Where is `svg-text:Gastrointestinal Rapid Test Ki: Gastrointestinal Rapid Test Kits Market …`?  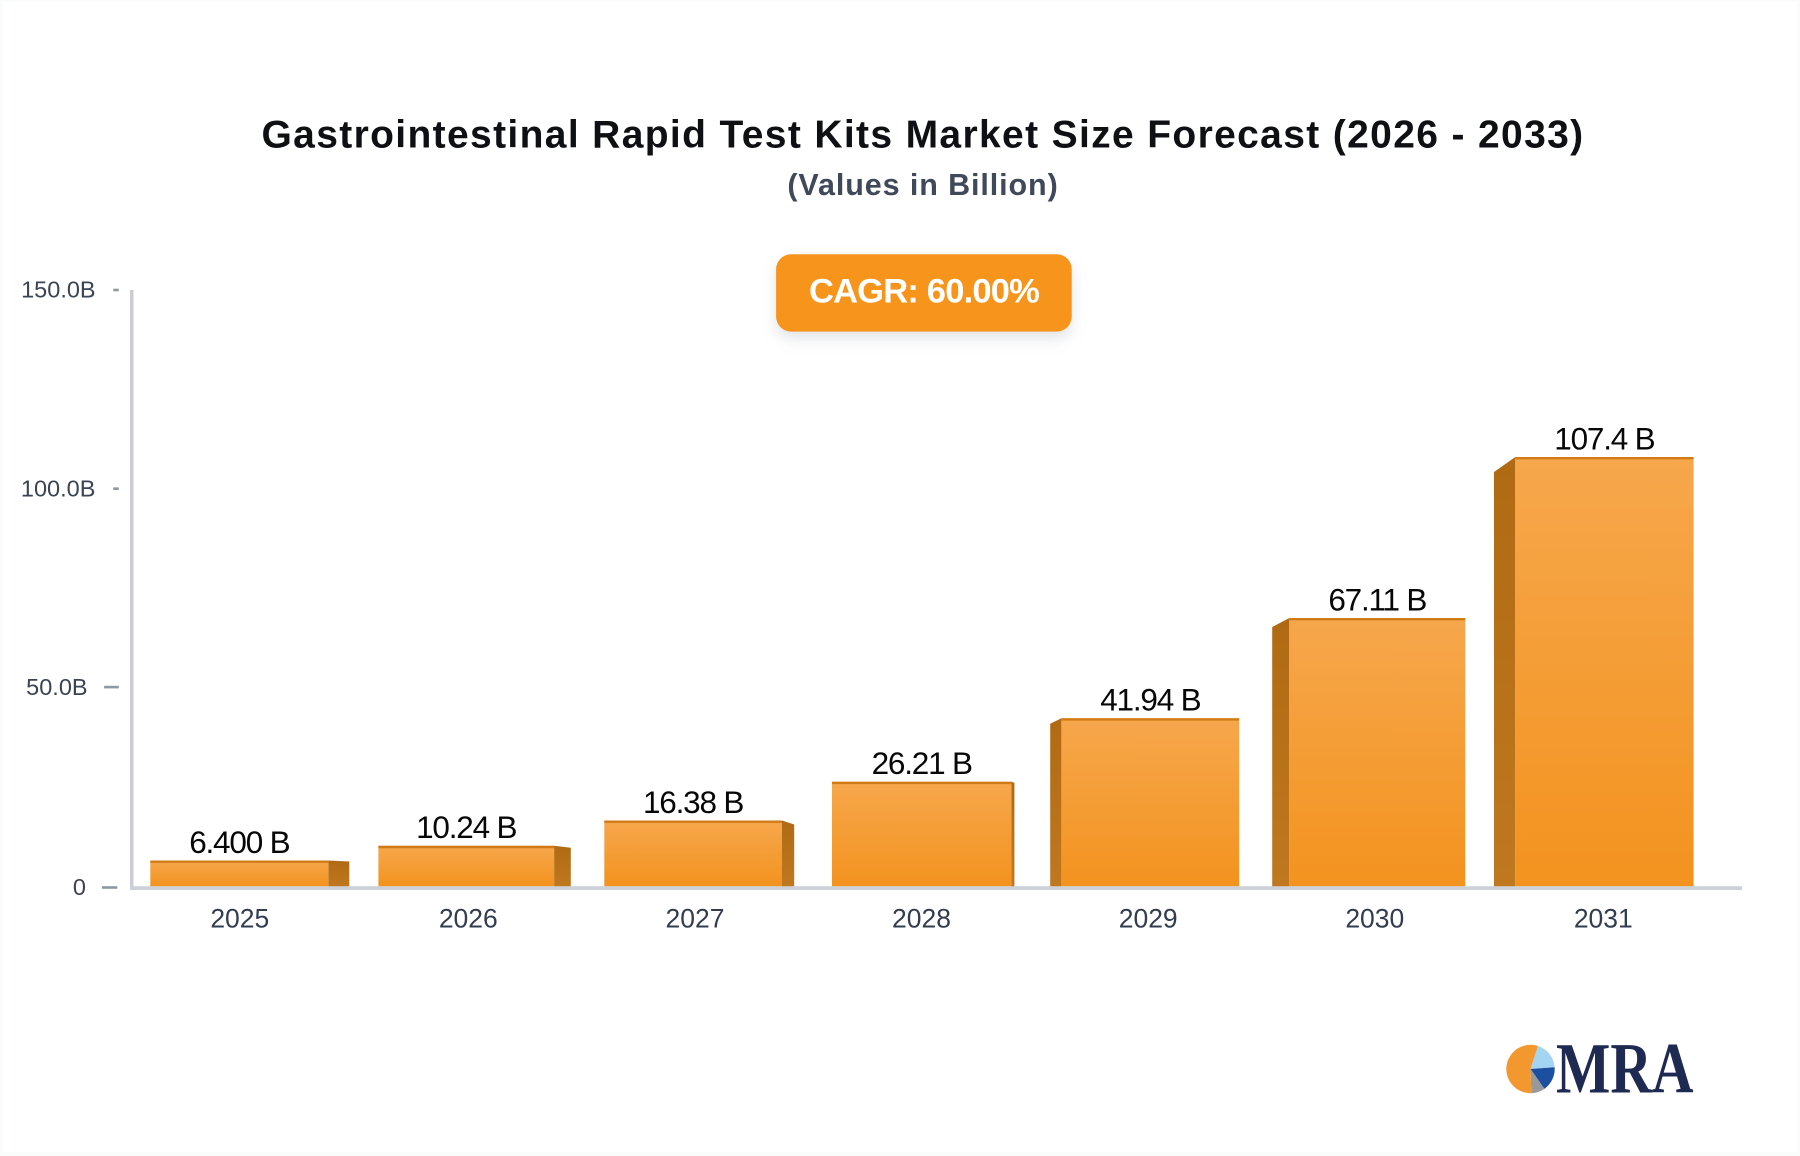
svg-text:Gastrointestinal Rapid Test Ki: Gastrointestinal Rapid Test Kits Market … is located at coordinates (923, 134).